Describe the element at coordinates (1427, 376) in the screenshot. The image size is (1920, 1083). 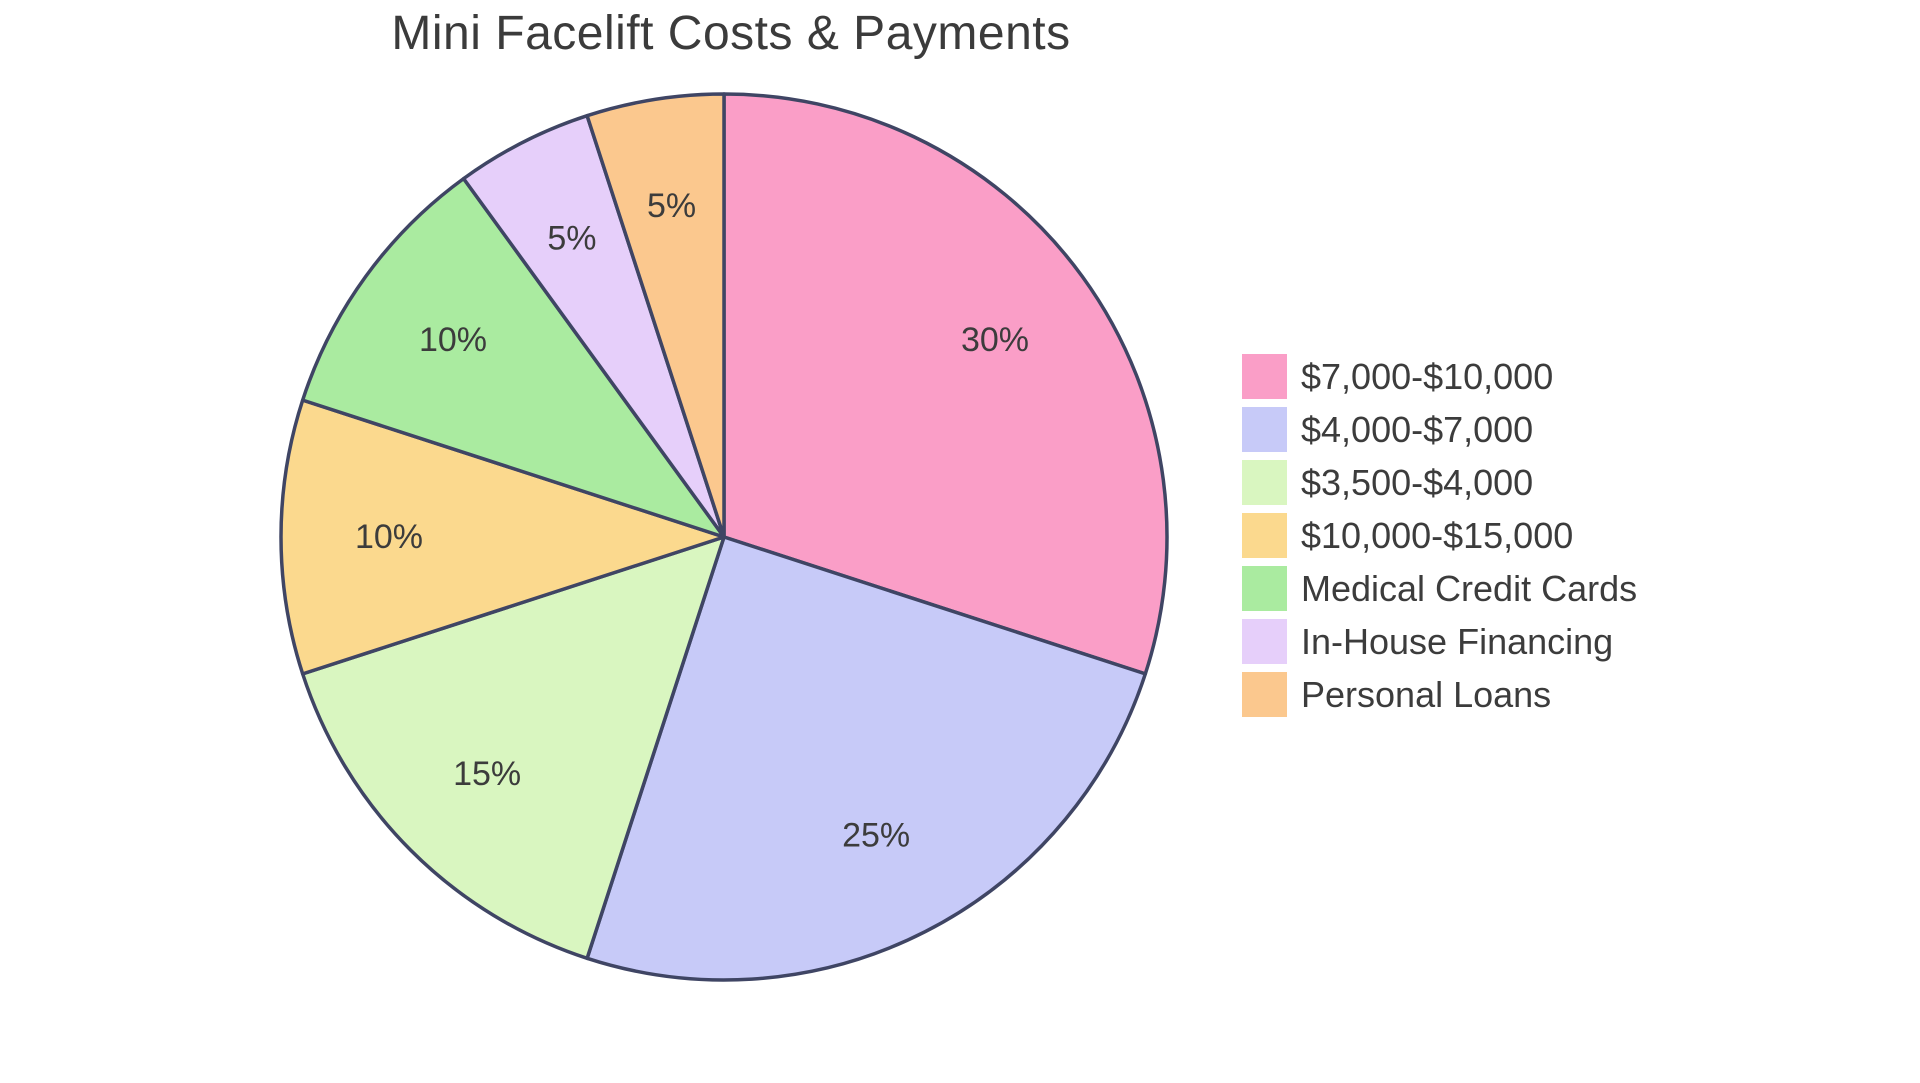
I see `legend-label: $7,000-$10,000` at that location.